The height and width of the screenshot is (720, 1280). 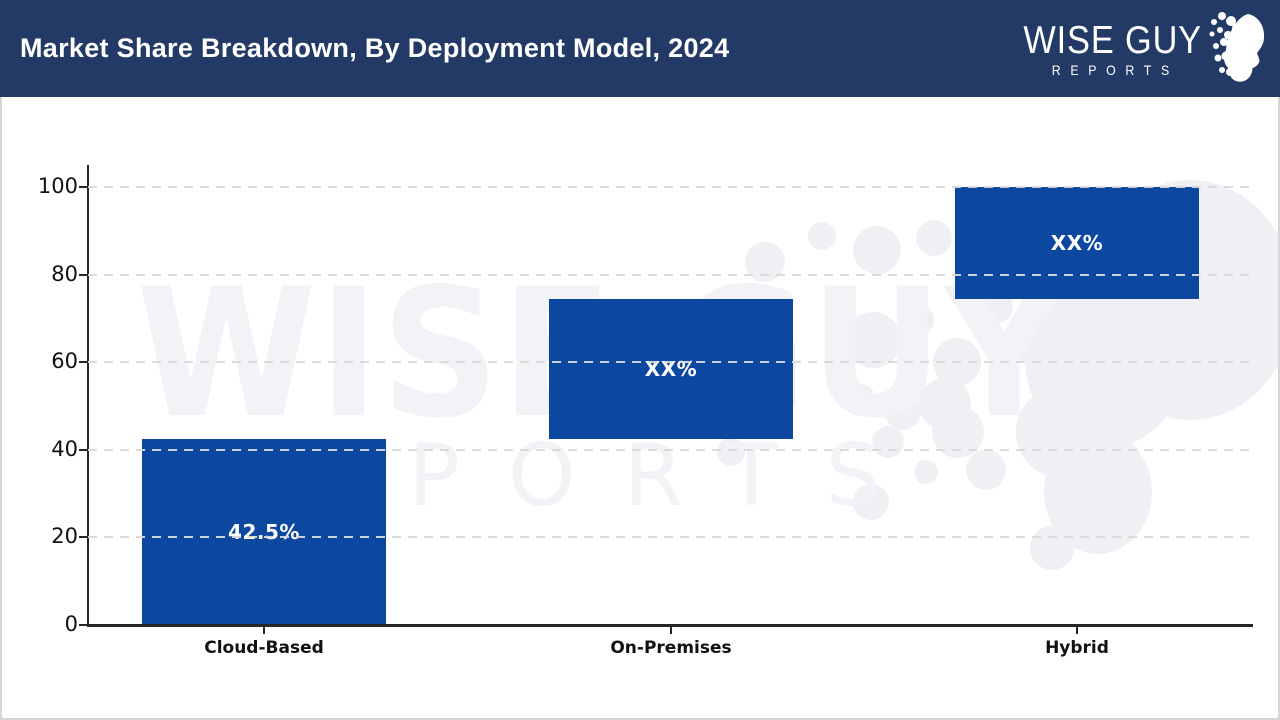 What do you see at coordinates (671, 648) in the screenshot?
I see `x-axis-category-label: On-Premises` at bounding box center [671, 648].